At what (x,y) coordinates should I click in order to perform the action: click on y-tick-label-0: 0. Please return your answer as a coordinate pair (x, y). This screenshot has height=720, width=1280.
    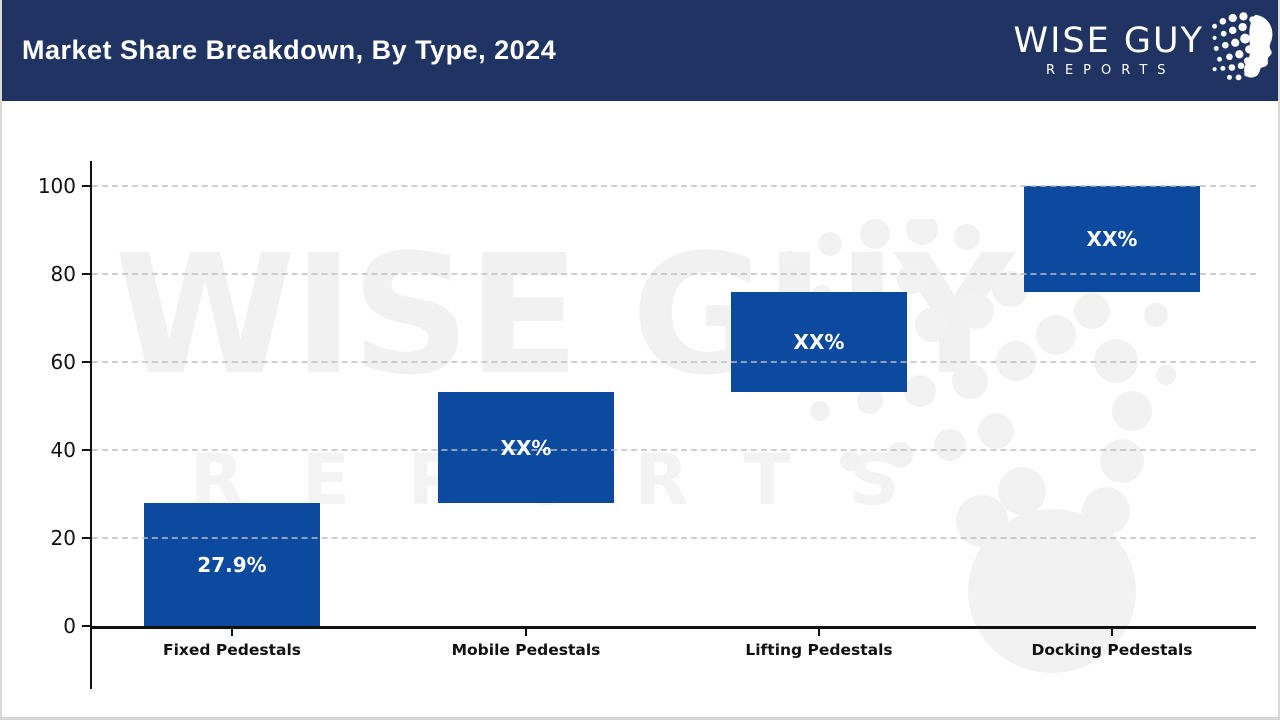
    Looking at the image, I should click on (69, 626).